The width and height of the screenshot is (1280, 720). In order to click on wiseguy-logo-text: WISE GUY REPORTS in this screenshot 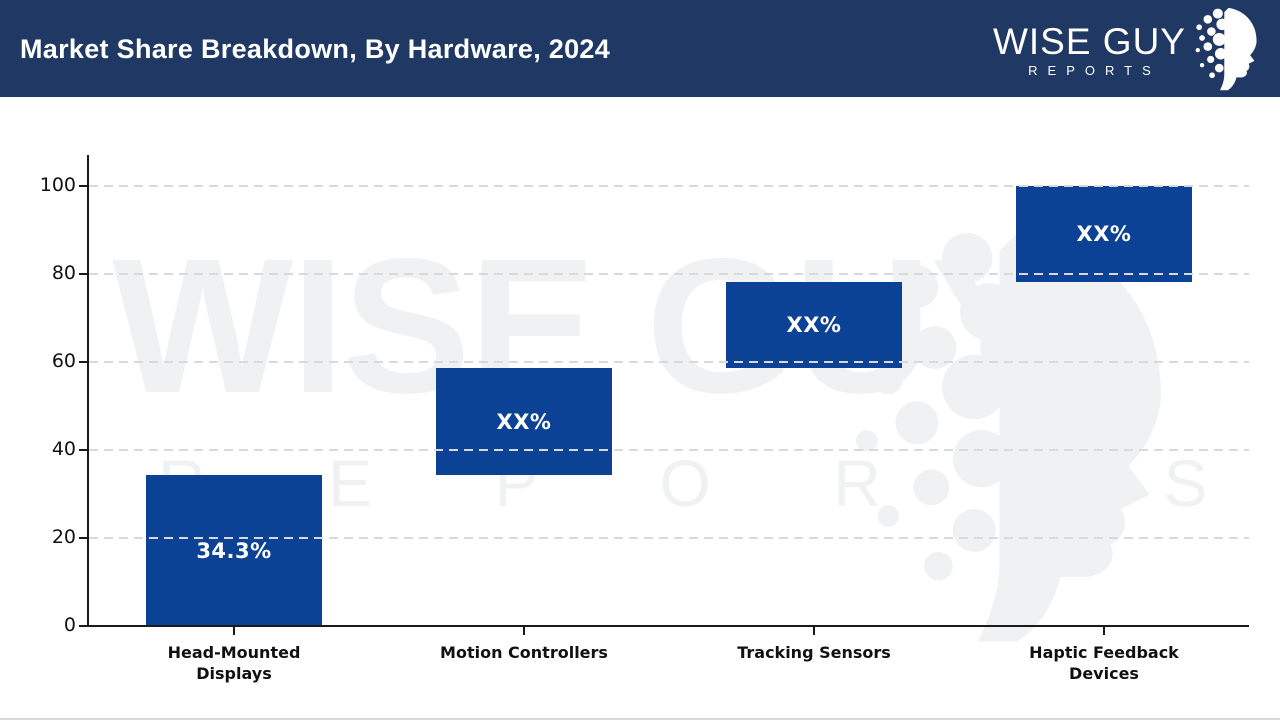, I will do `click(1089, 50)`.